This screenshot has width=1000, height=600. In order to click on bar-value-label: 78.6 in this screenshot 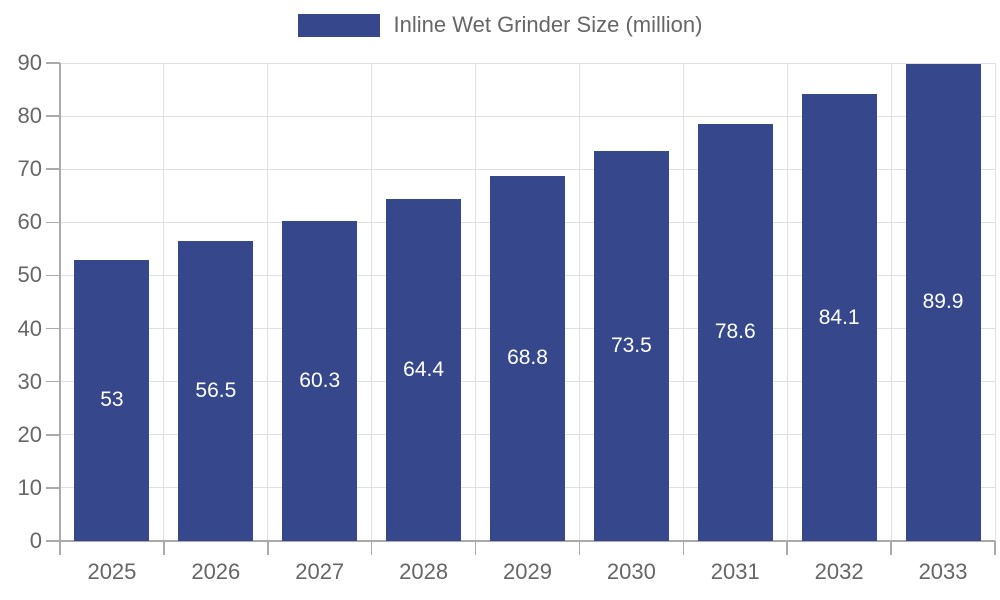, I will do `click(735, 332)`.